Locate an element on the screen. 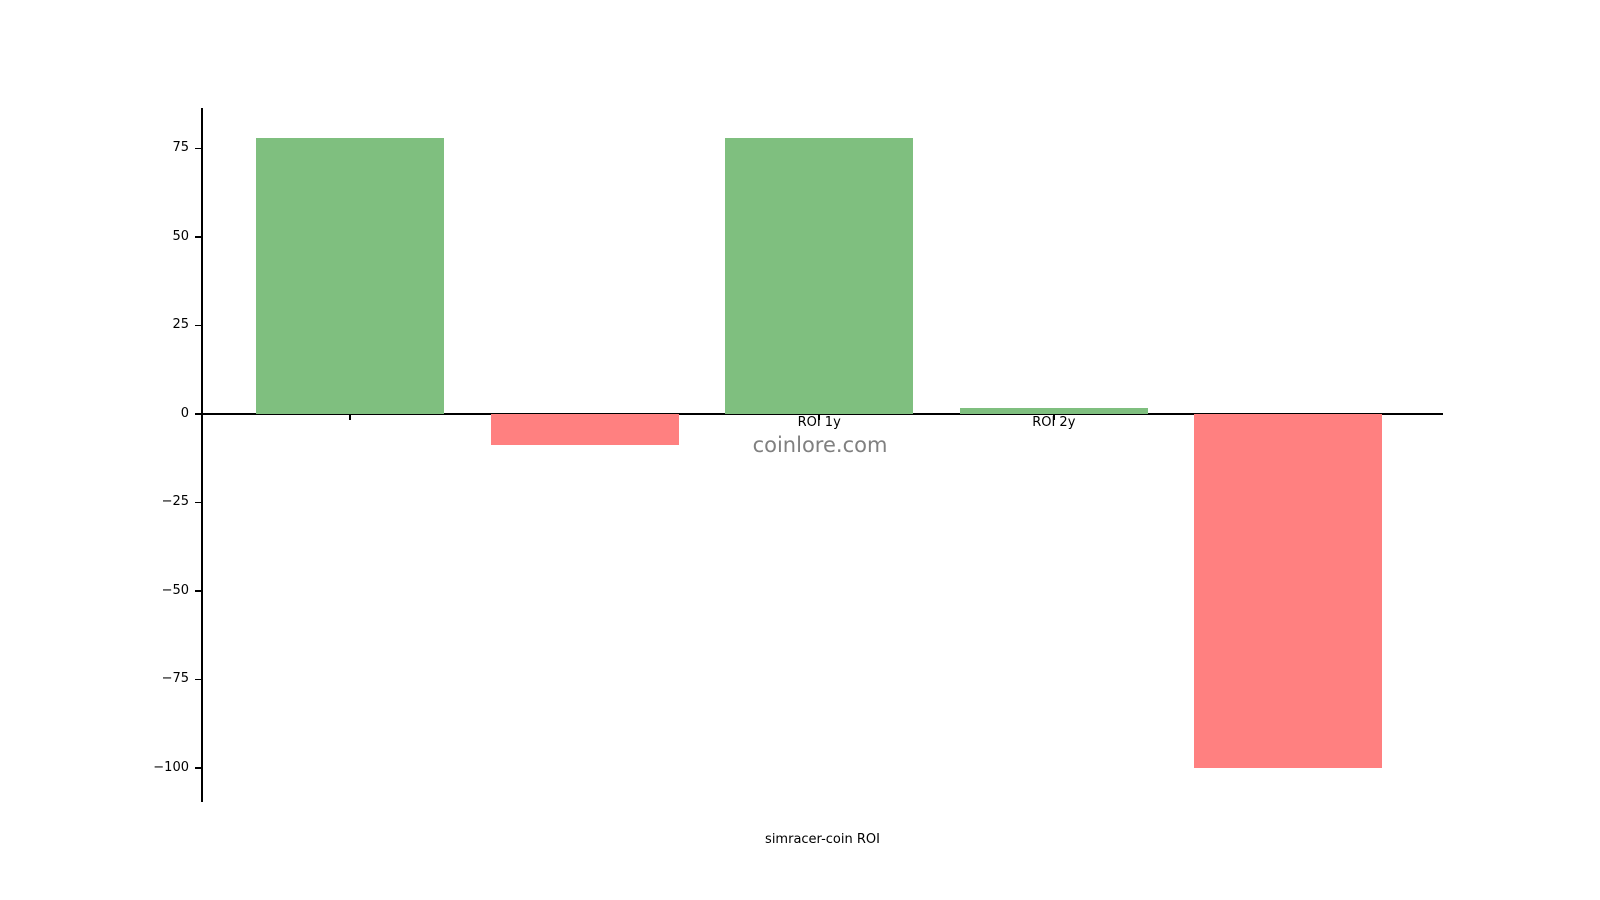 Image resolution: width=1600 pixels, height=900 pixels. x-axis-line is located at coordinates (822, 414).